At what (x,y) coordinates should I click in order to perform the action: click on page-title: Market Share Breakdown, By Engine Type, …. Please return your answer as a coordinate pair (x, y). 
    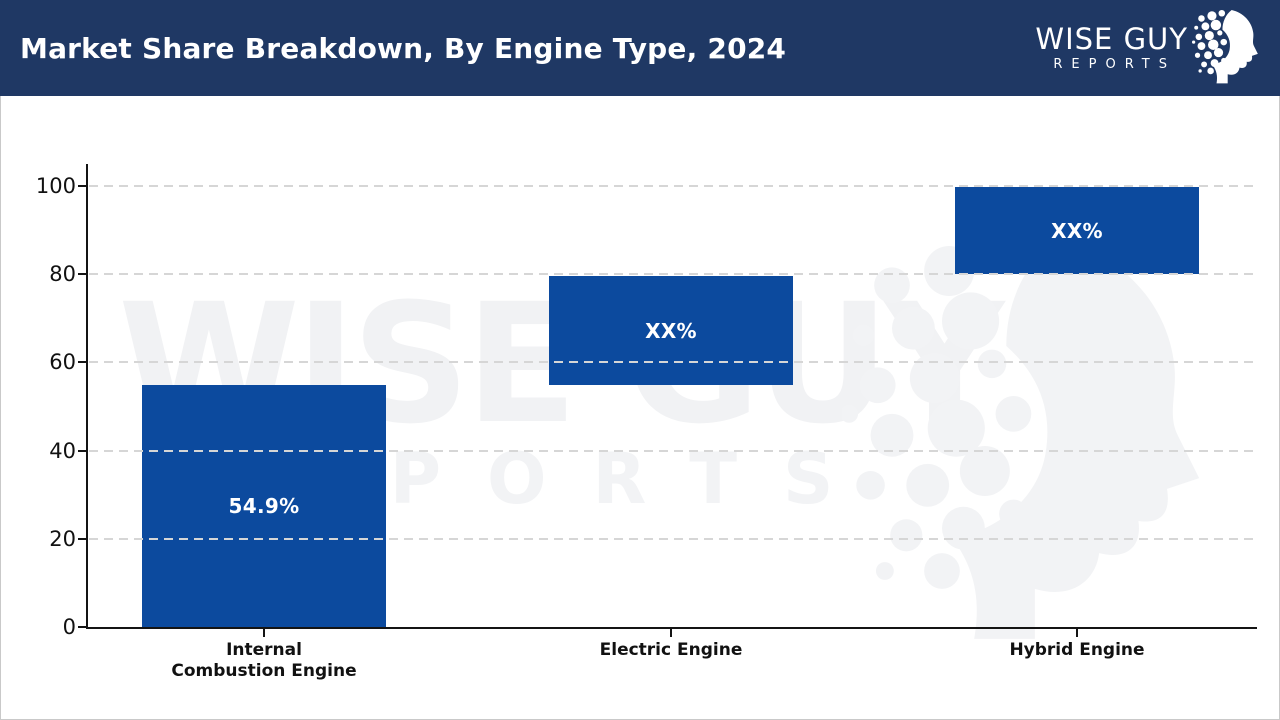
    Looking at the image, I should click on (403, 48).